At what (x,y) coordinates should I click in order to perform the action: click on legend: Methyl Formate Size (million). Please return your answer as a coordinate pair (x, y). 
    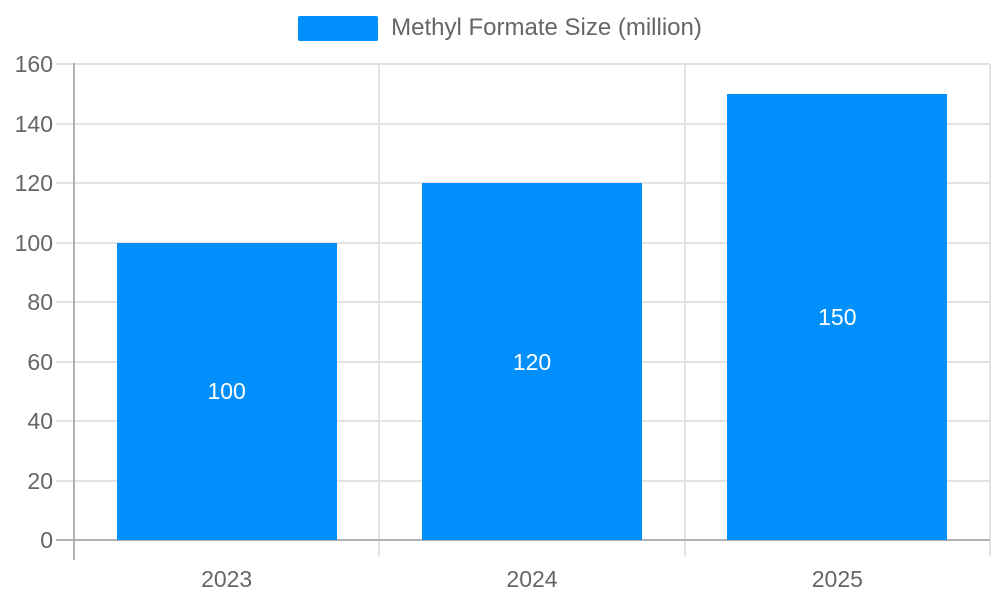
    Looking at the image, I should click on (500, 28).